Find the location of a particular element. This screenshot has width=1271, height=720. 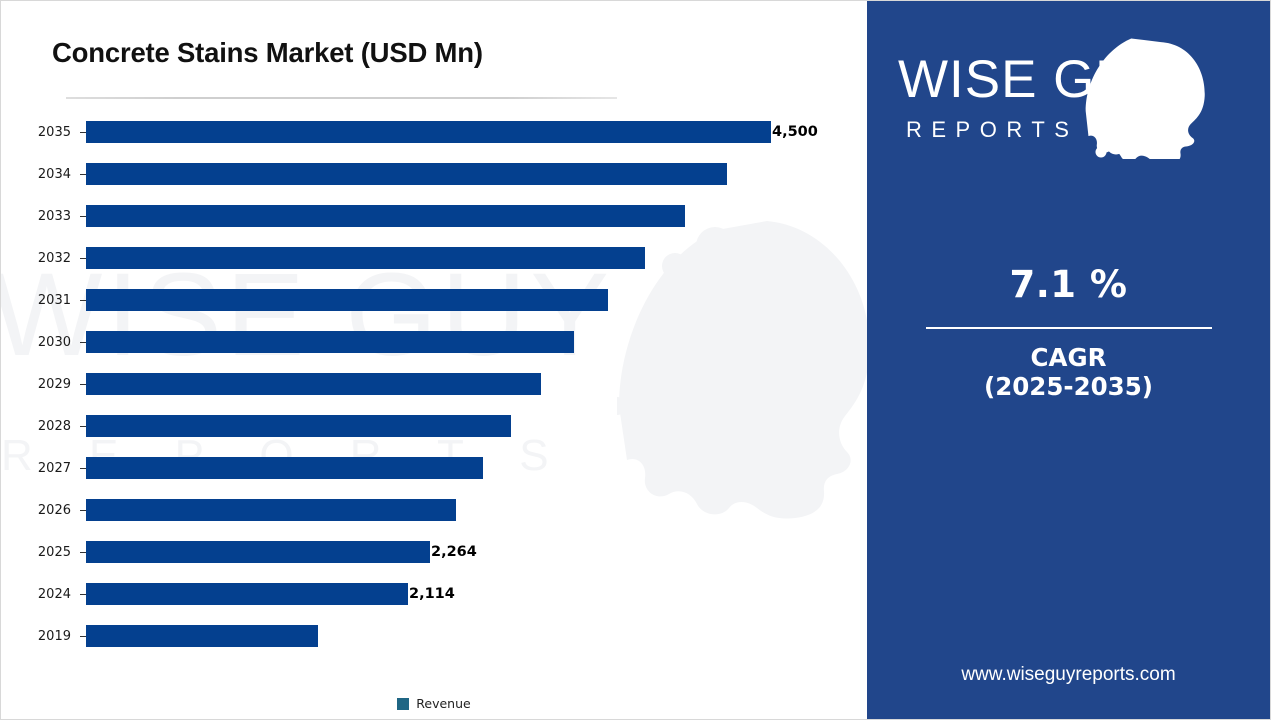

bar-row: 2025 2,264 is located at coordinates (434, 552).